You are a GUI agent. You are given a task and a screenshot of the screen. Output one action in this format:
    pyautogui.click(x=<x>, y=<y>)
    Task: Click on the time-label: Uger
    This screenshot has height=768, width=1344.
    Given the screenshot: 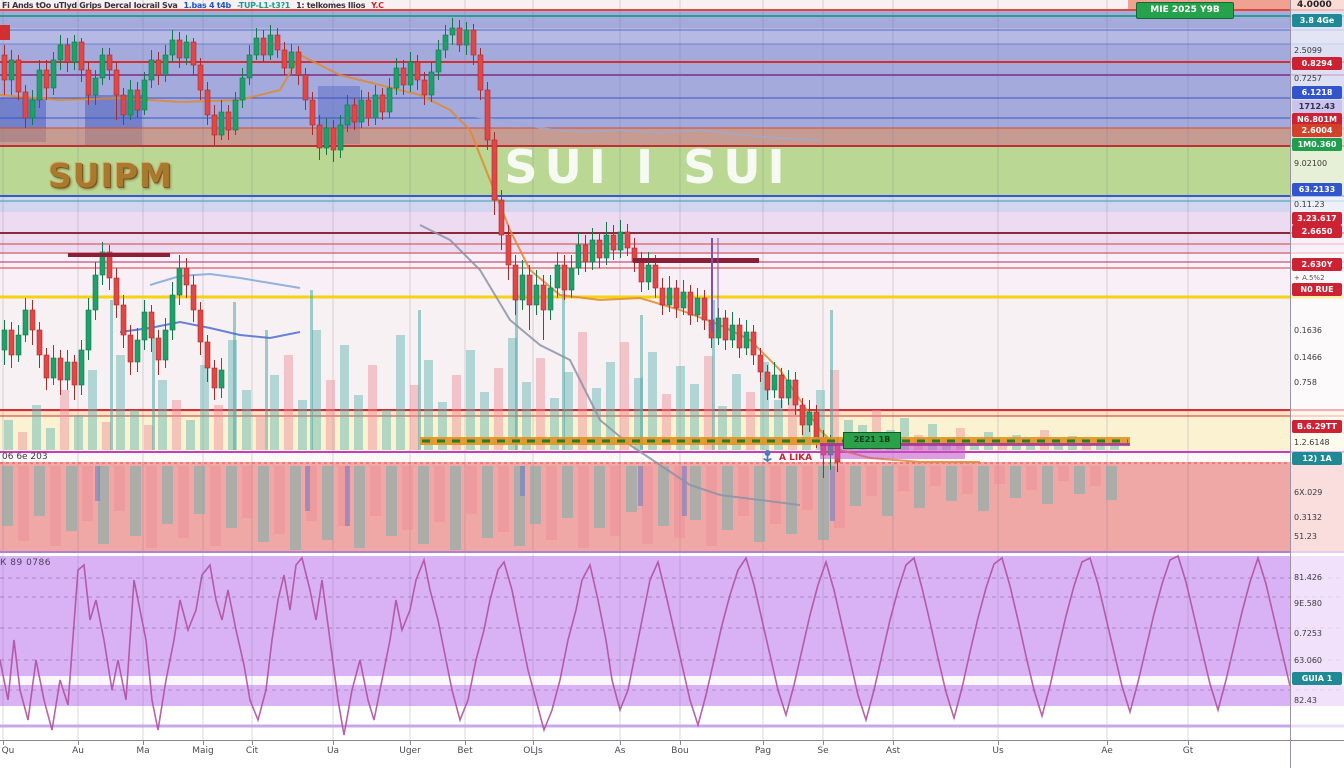 What is the action you would take?
    pyautogui.click(x=410, y=751)
    